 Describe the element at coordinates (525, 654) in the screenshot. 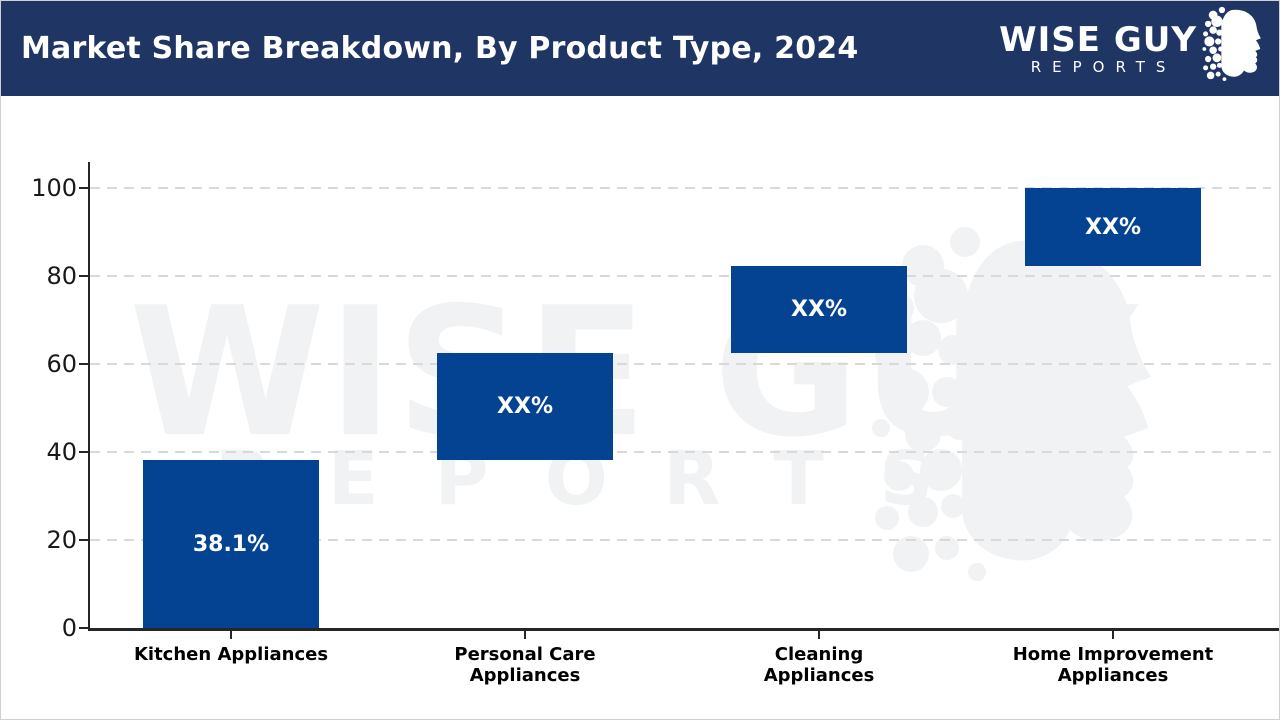

I see `x-category-label-line: Personal Care` at that location.